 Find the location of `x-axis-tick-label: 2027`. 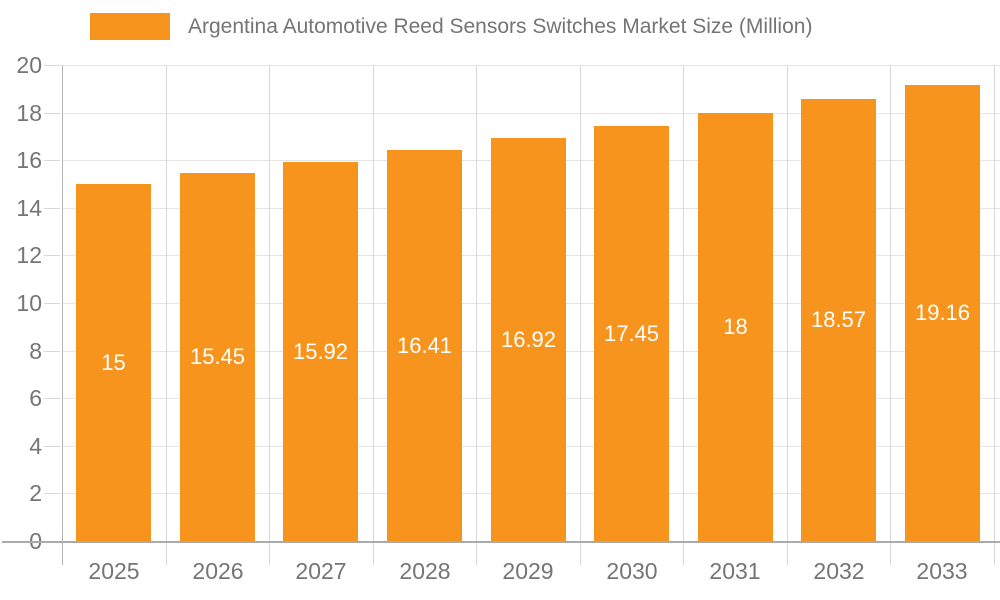

x-axis-tick-label: 2027 is located at coordinates (321, 571).